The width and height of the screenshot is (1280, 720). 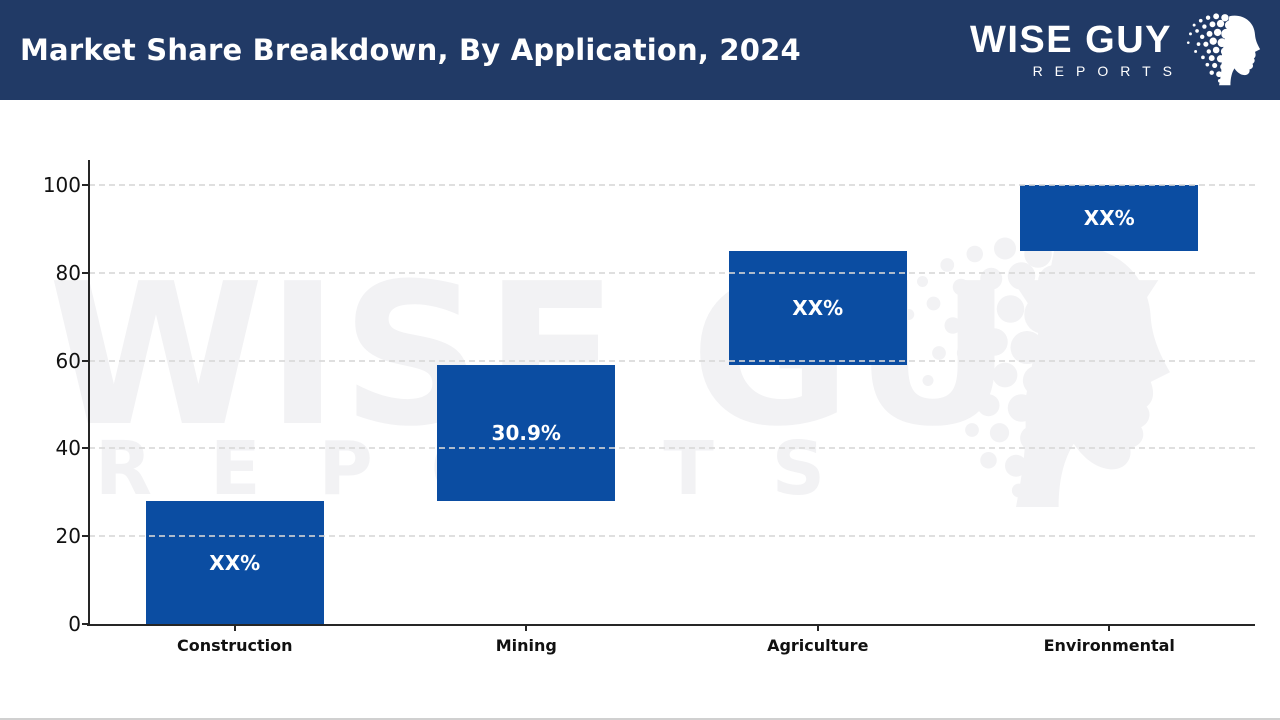 What do you see at coordinates (1223, 49) in the screenshot?
I see `wiseguy-face-icon` at bounding box center [1223, 49].